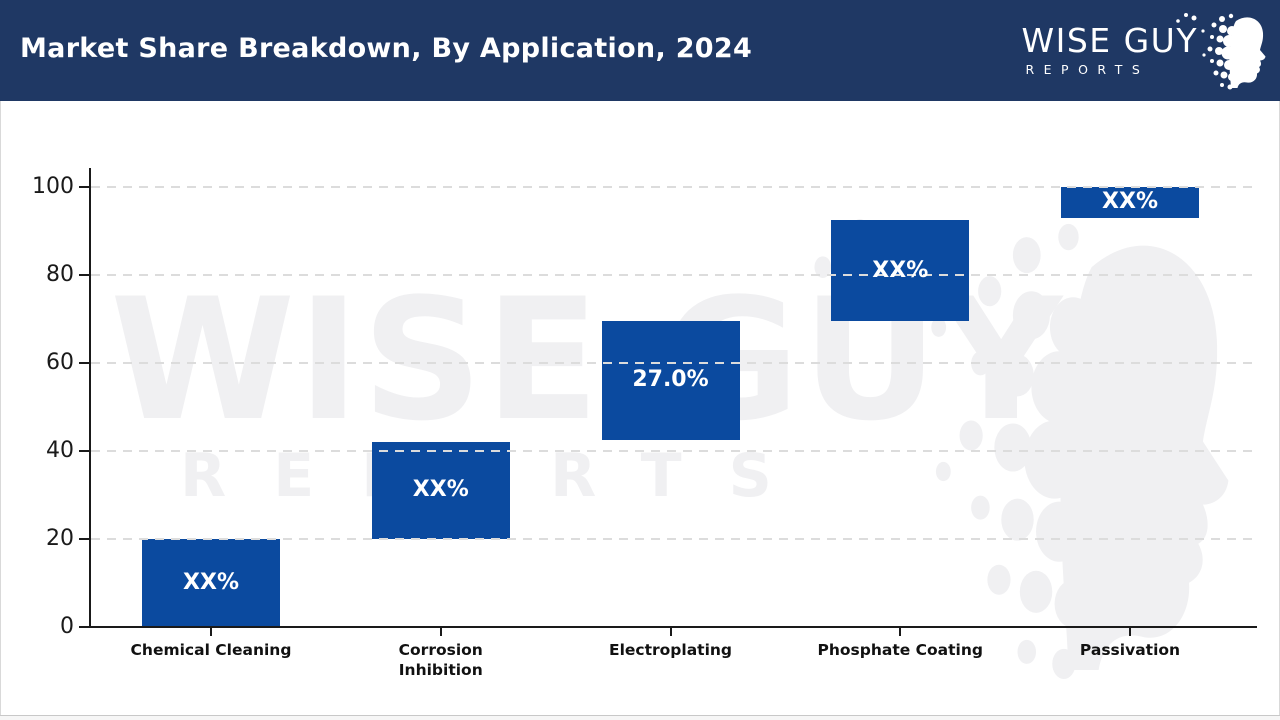  What do you see at coordinates (640, 717) in the screenshot?
I see `bottom-strip` at bounding box center [640, 717].